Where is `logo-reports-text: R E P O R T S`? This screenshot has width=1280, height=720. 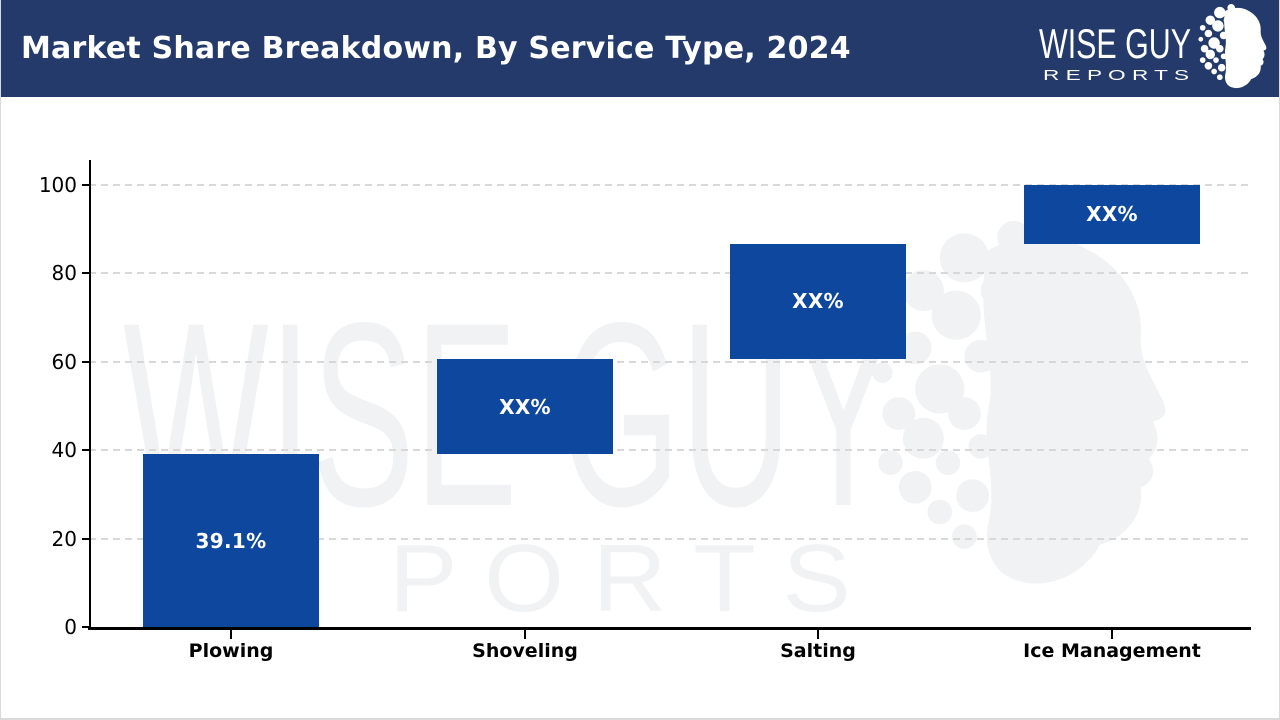 logo-reports-text: R E P O R T S is located at coordinates (1116, 75).